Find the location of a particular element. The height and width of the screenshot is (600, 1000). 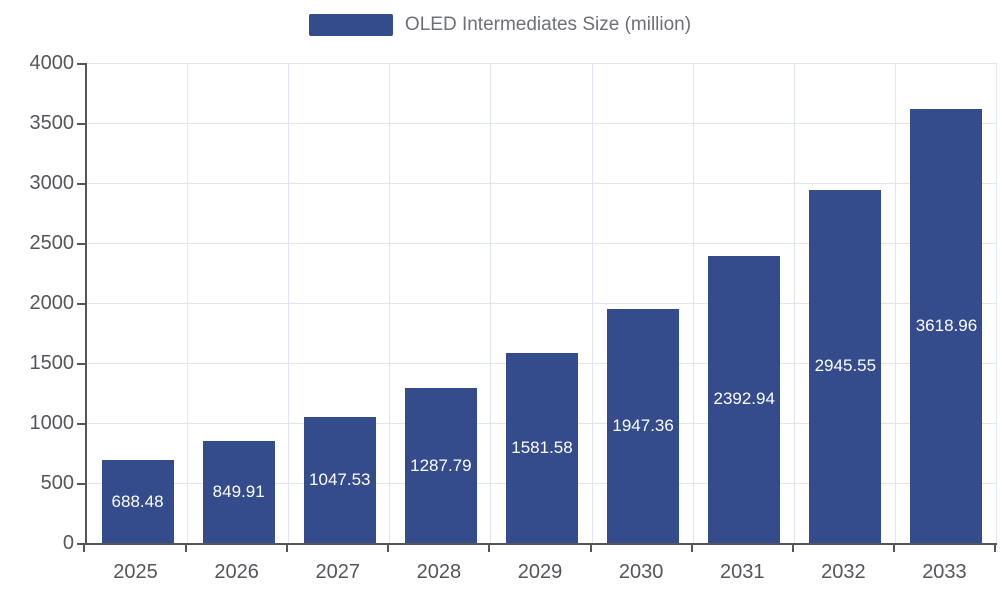

bar-2033: 3618.96 is located at coordinates (946, 325).